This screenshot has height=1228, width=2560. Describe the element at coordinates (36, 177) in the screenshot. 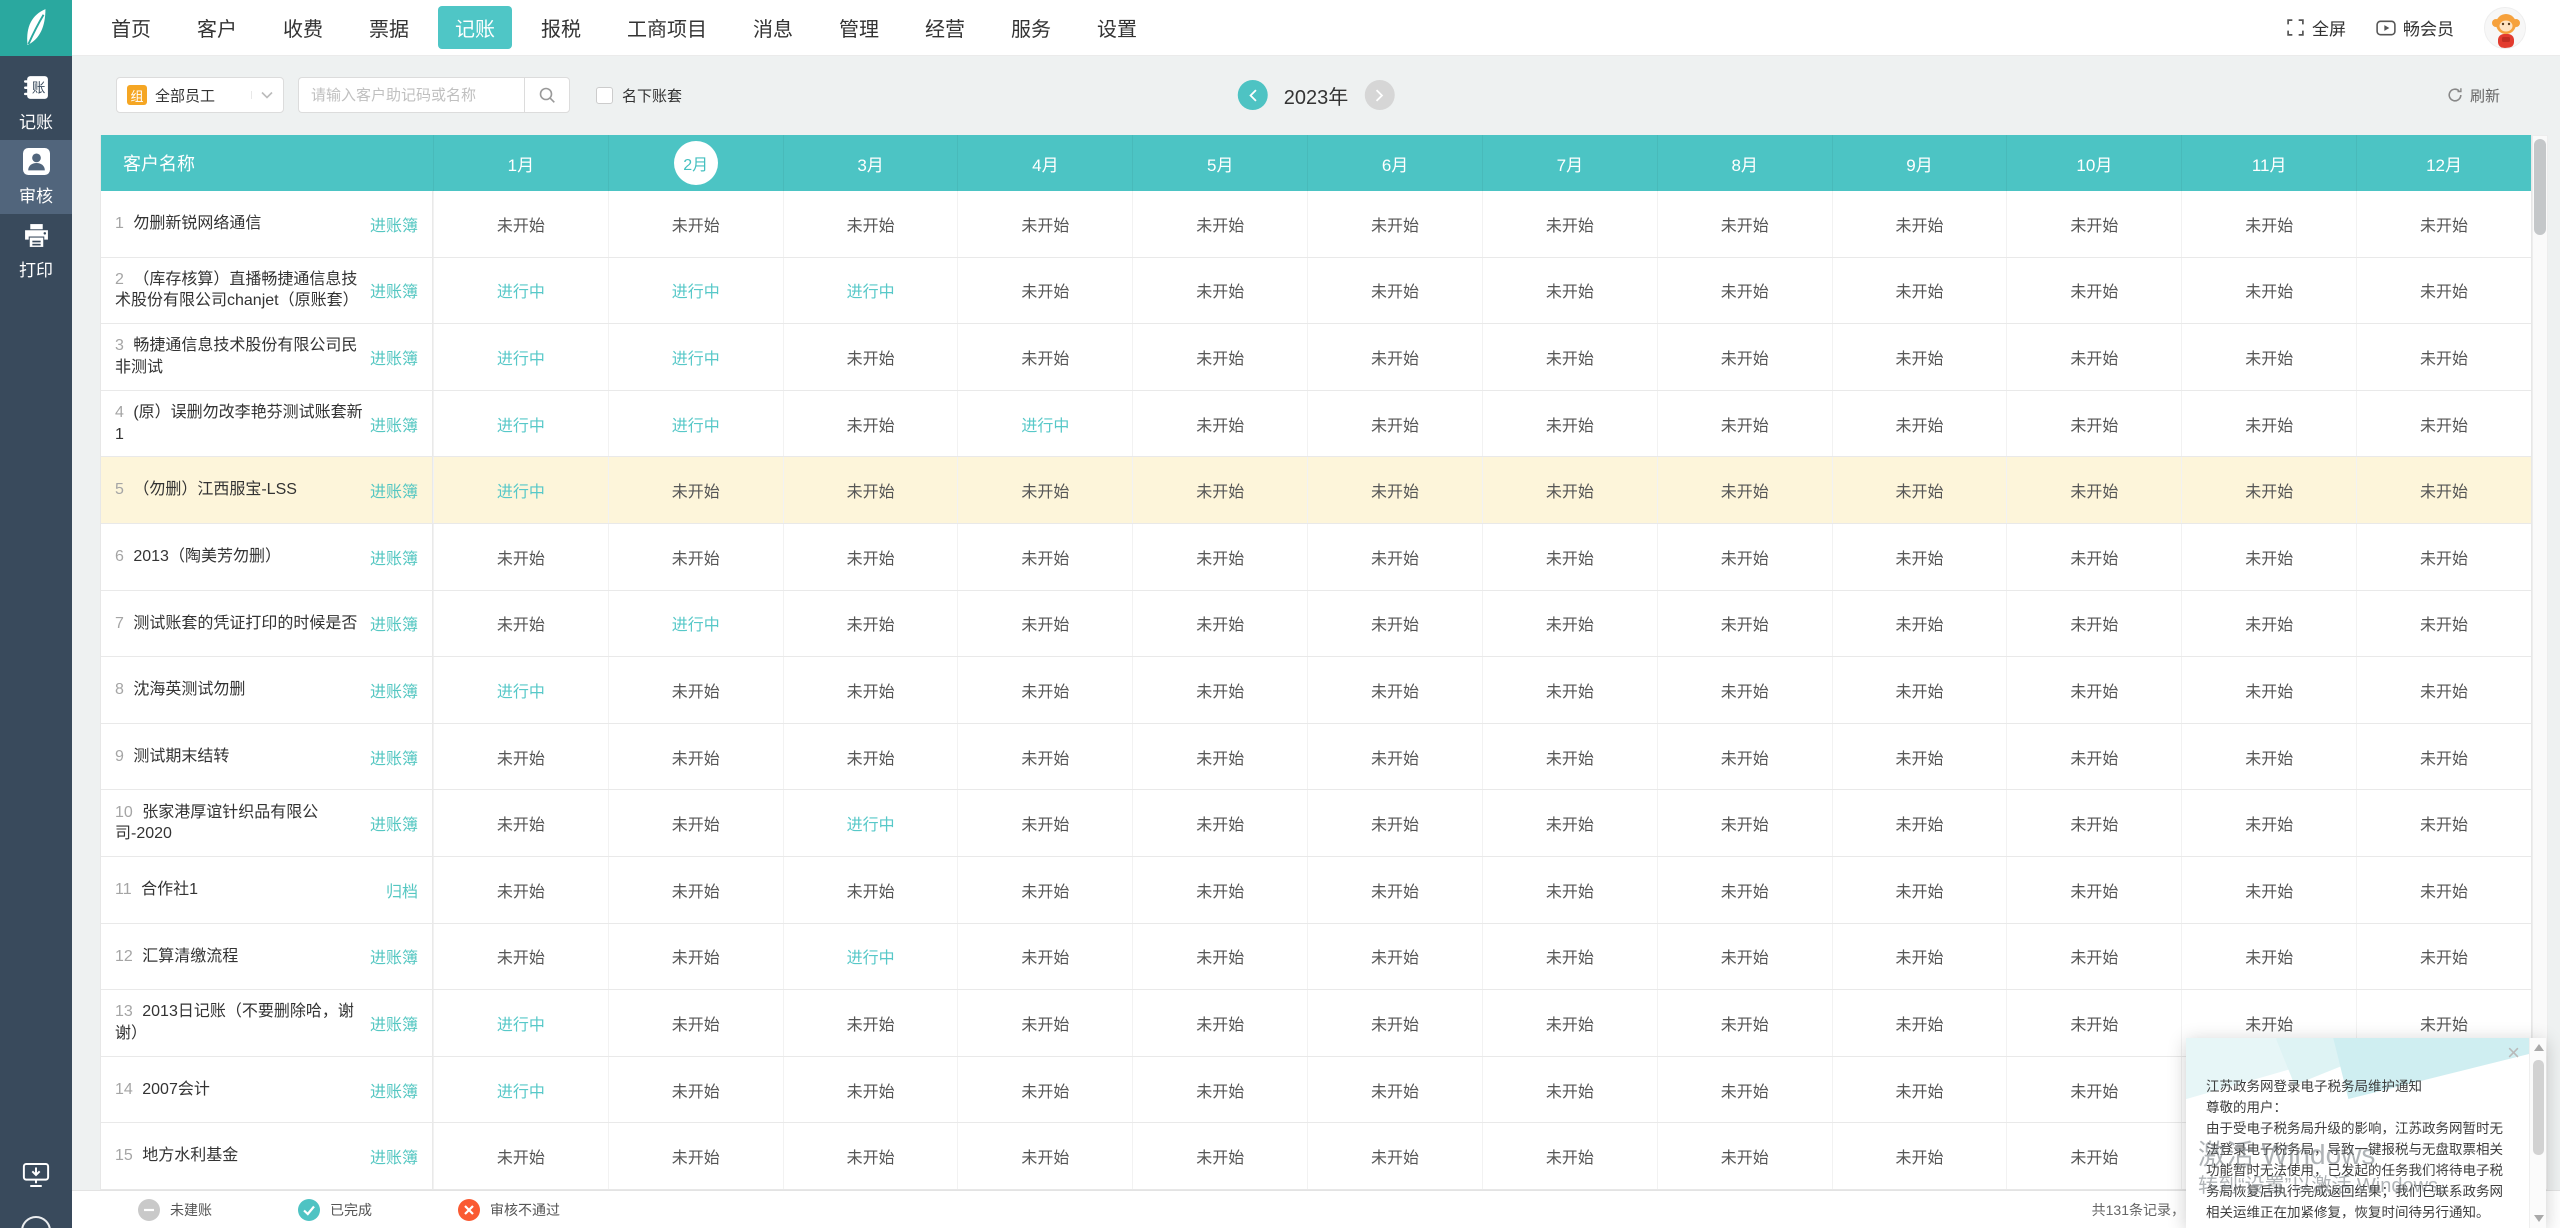

I see `sidebar-item-audit: 审核` at that location.